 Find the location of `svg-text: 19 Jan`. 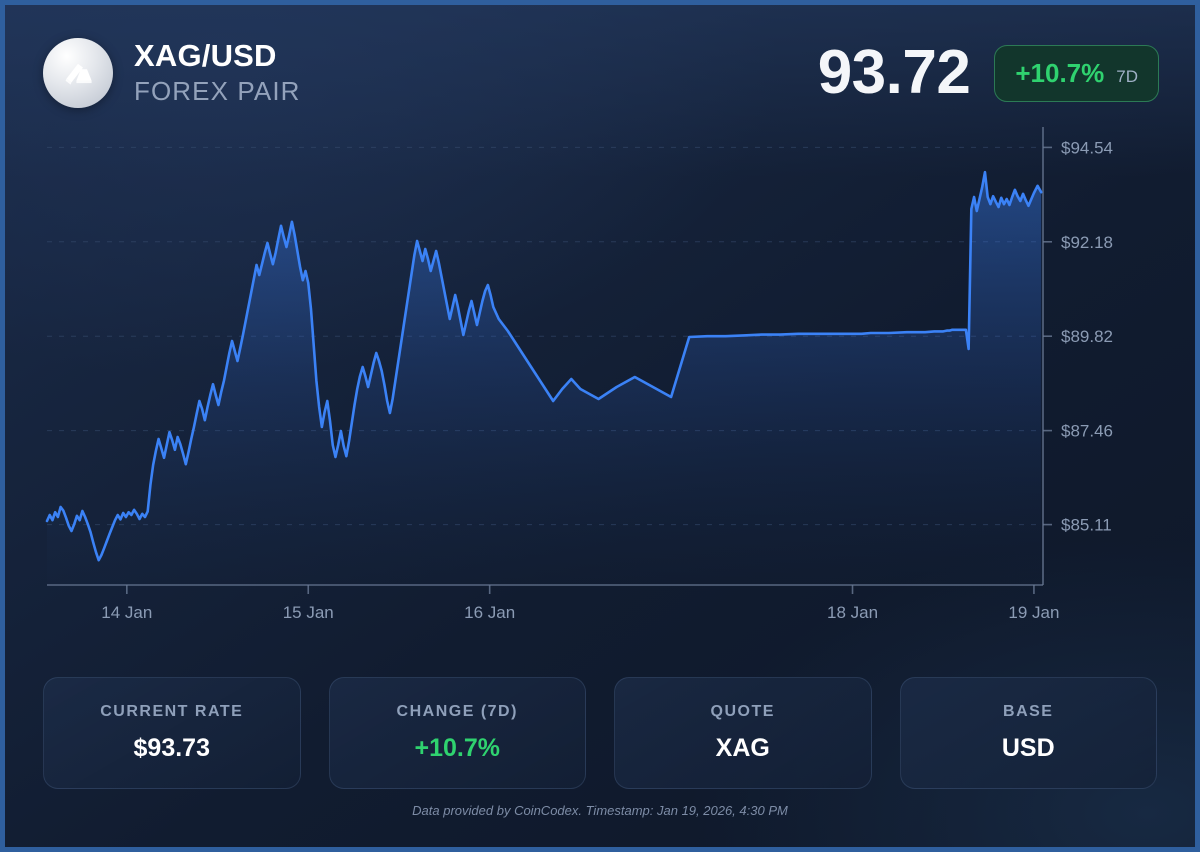

svg-text: 19 Jan is located at coordinates (1033, 612).